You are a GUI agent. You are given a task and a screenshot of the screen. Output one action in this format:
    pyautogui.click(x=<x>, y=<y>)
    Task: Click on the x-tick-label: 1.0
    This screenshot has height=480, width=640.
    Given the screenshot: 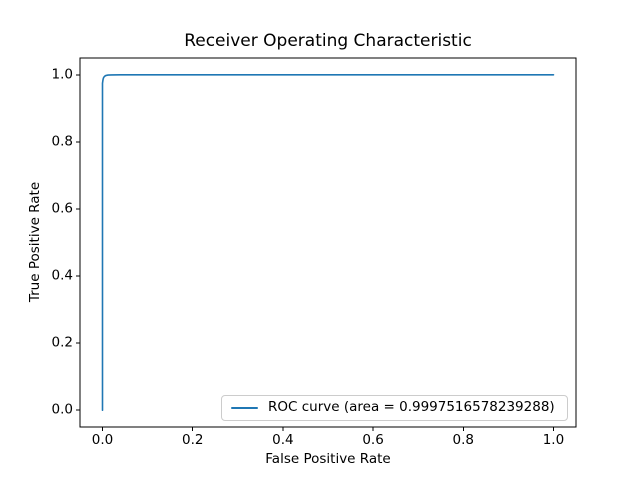 What is the action you would take?
    pyautogui.click(x=553, y=440)
    